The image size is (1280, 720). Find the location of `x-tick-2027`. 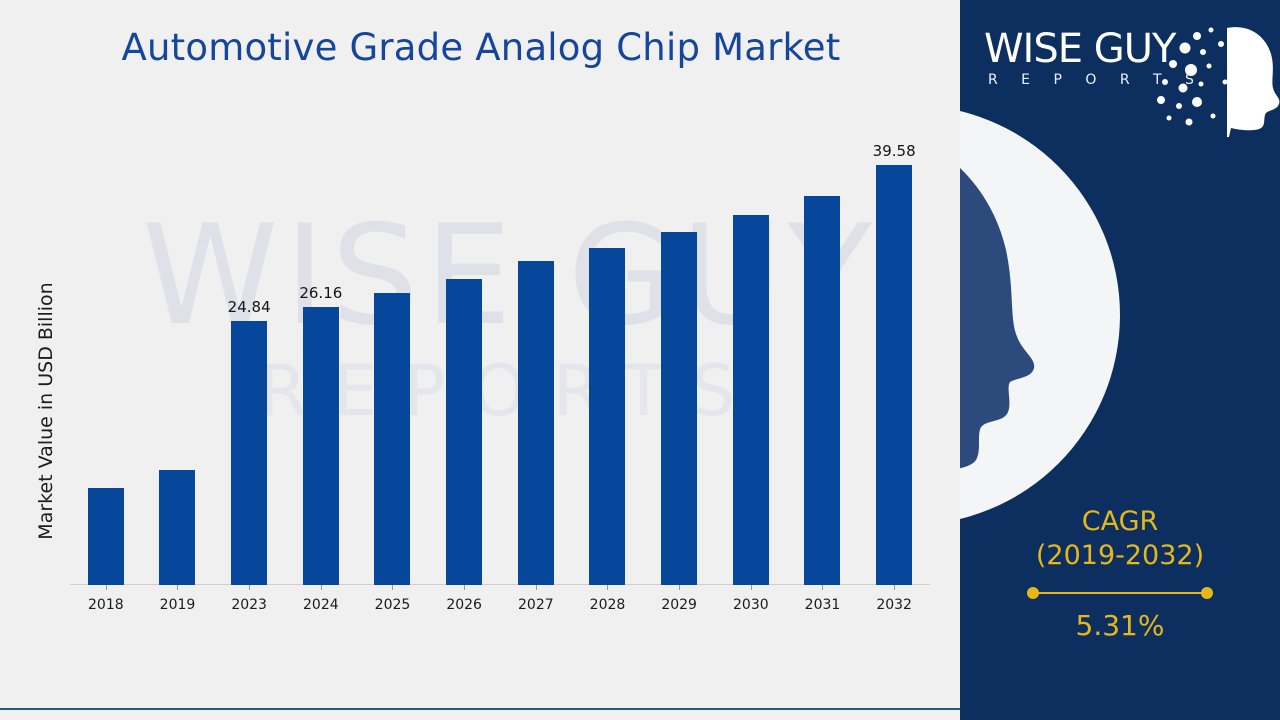

x-tick-2027 is located at coordinates (536, 587).